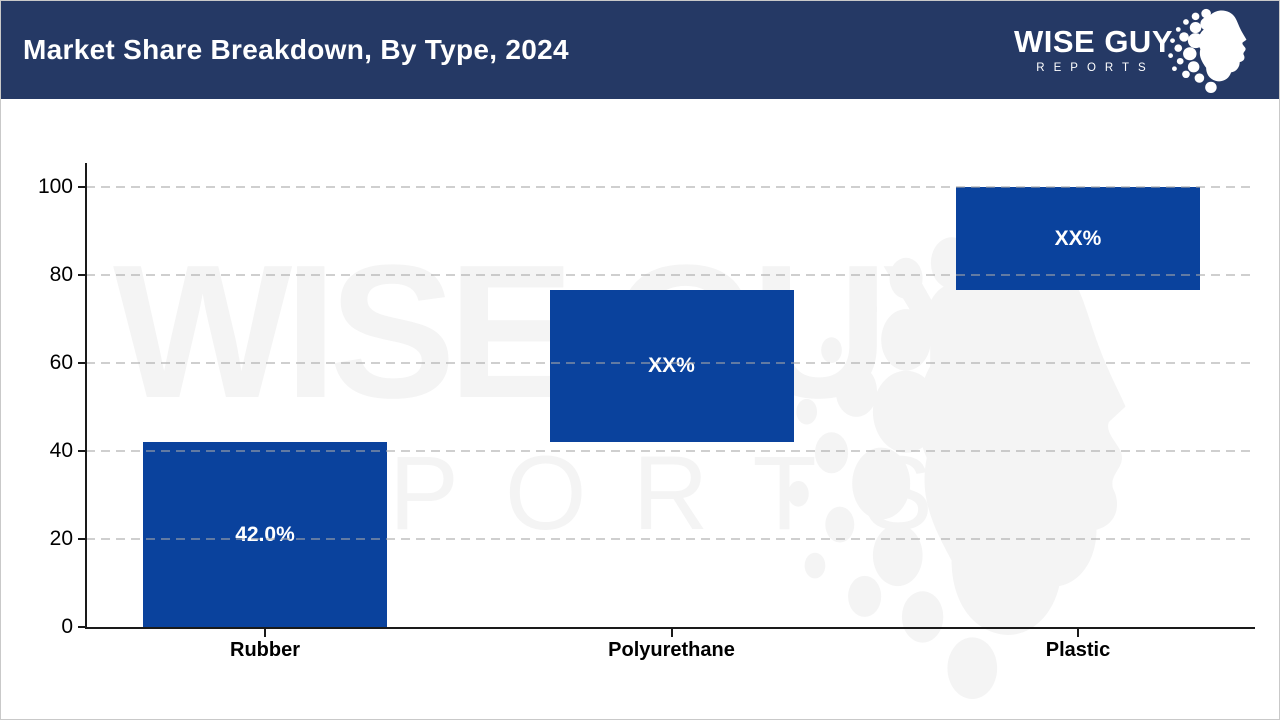 The height and width of the screenshot is (720, 1280). What do you see at coordinates (55, 186) in the screenshot?
I see `y-tick-label: 100` at bounding box center [55, 186].